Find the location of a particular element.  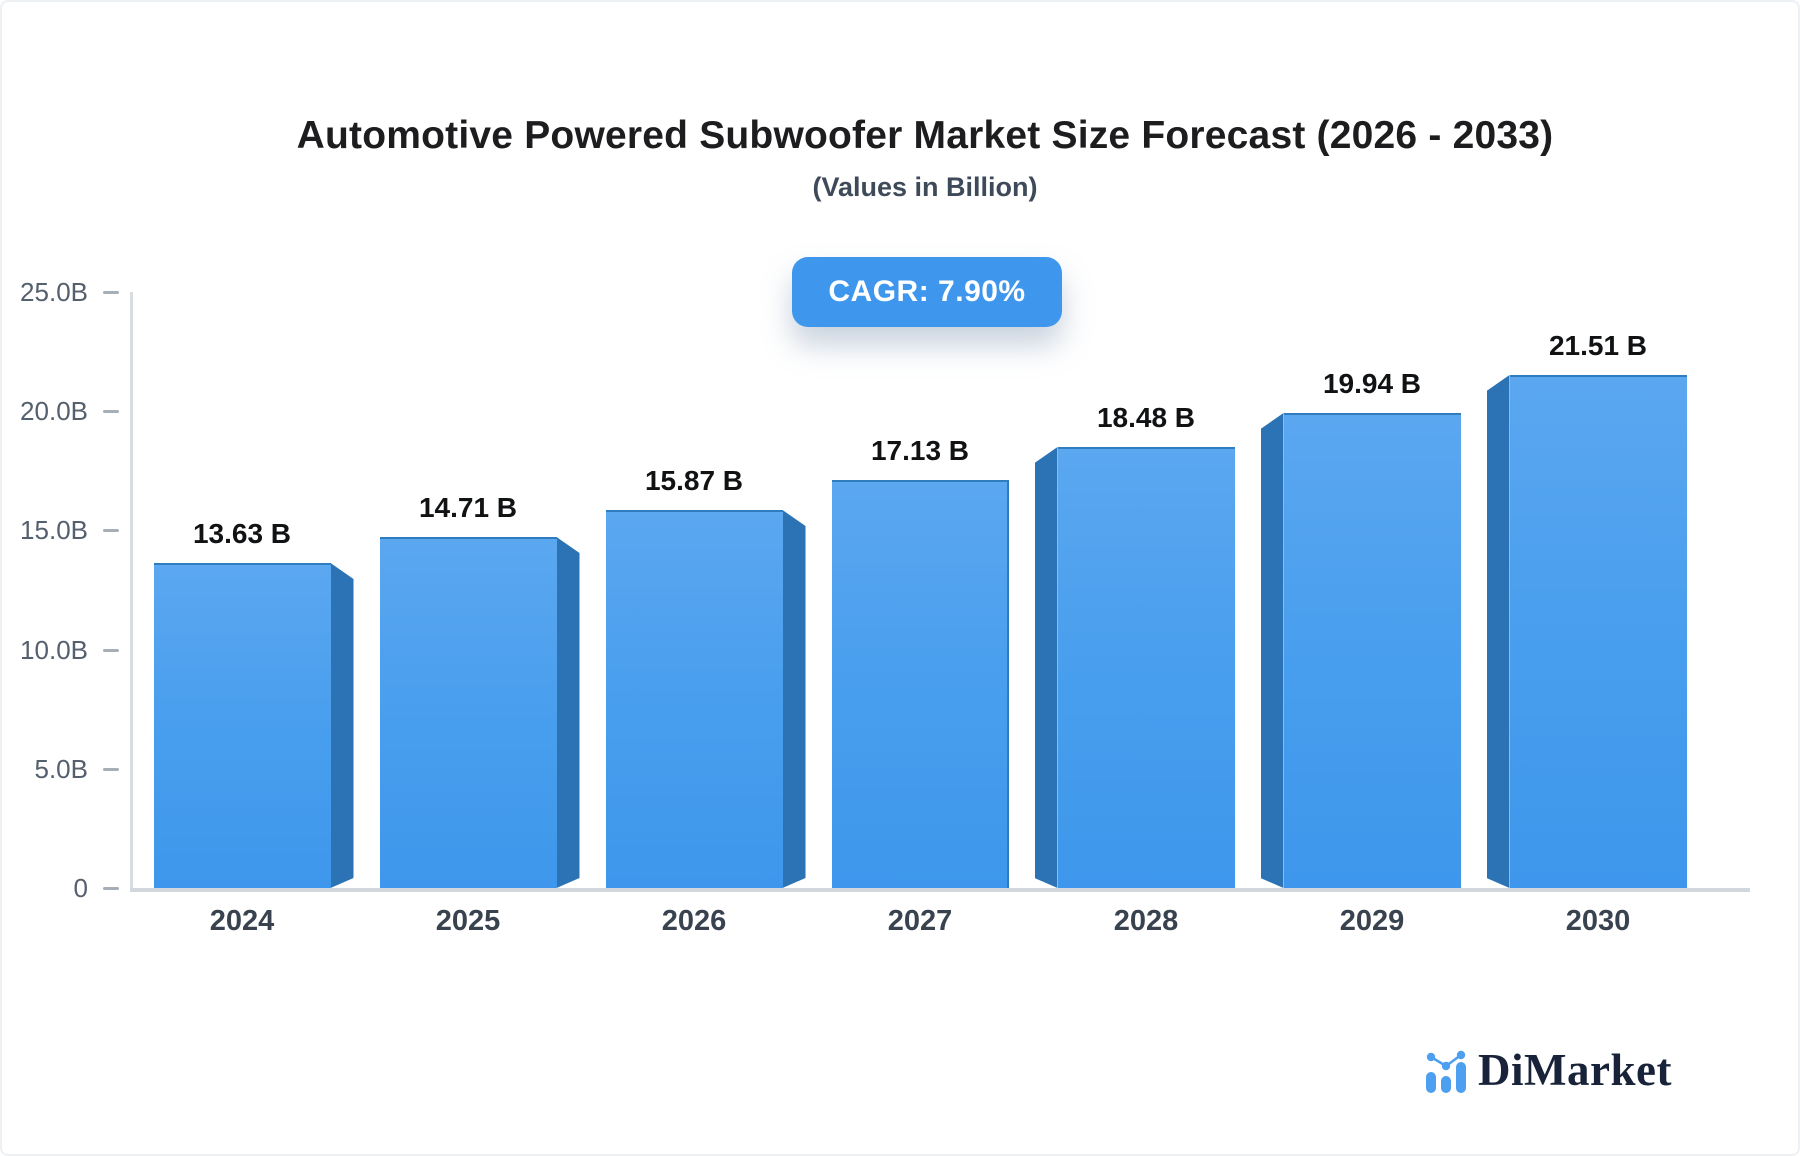

dimarket-logo-text: DiMarket is located at coordinates (1575, 1070).